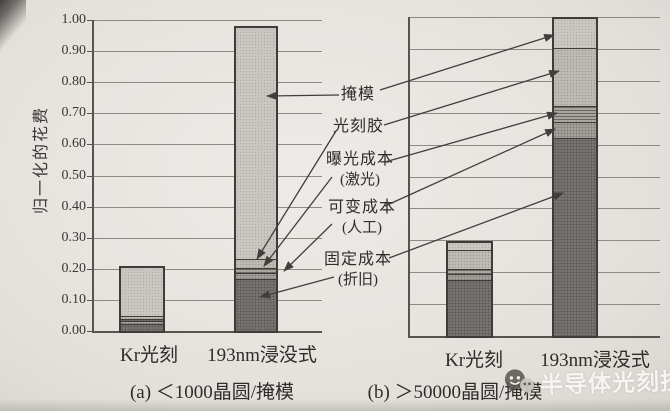 This screenshot has width=670, height=411. Describe the element at coordinates (89, 114) in the screenshot. I see `tick-0.70` at that location.